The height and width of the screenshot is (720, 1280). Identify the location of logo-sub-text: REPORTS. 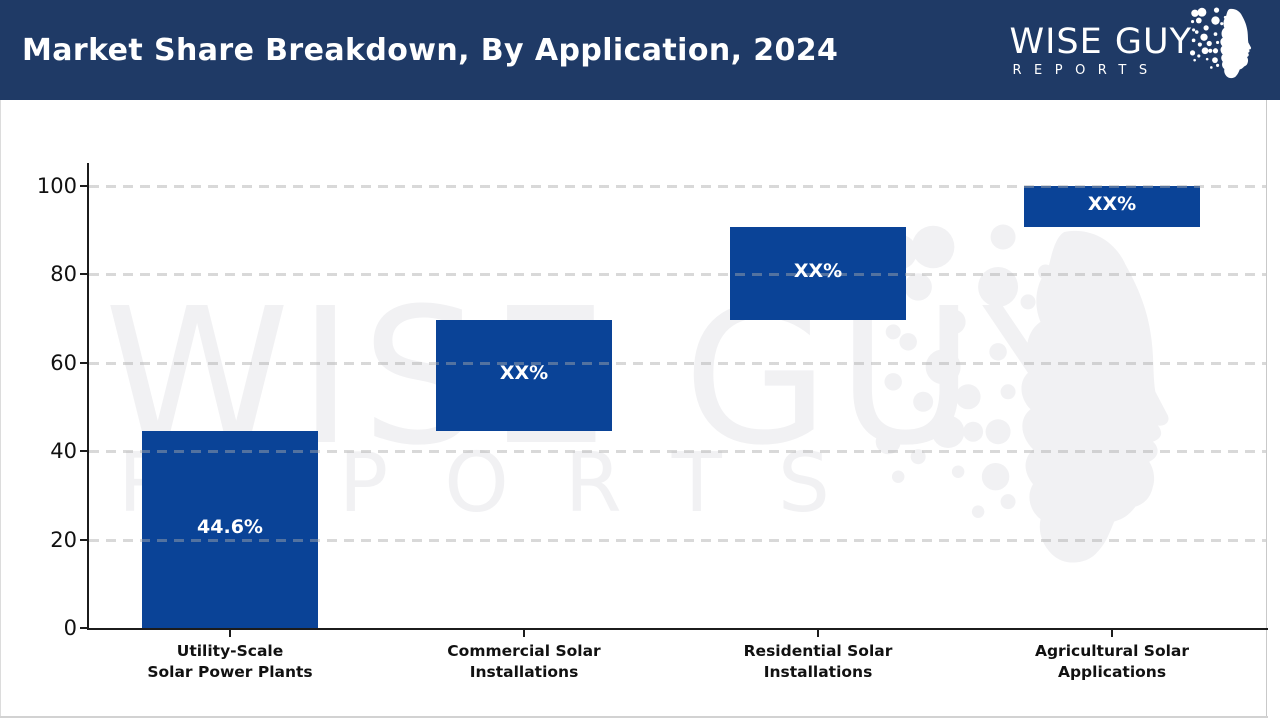
(1086, 70).